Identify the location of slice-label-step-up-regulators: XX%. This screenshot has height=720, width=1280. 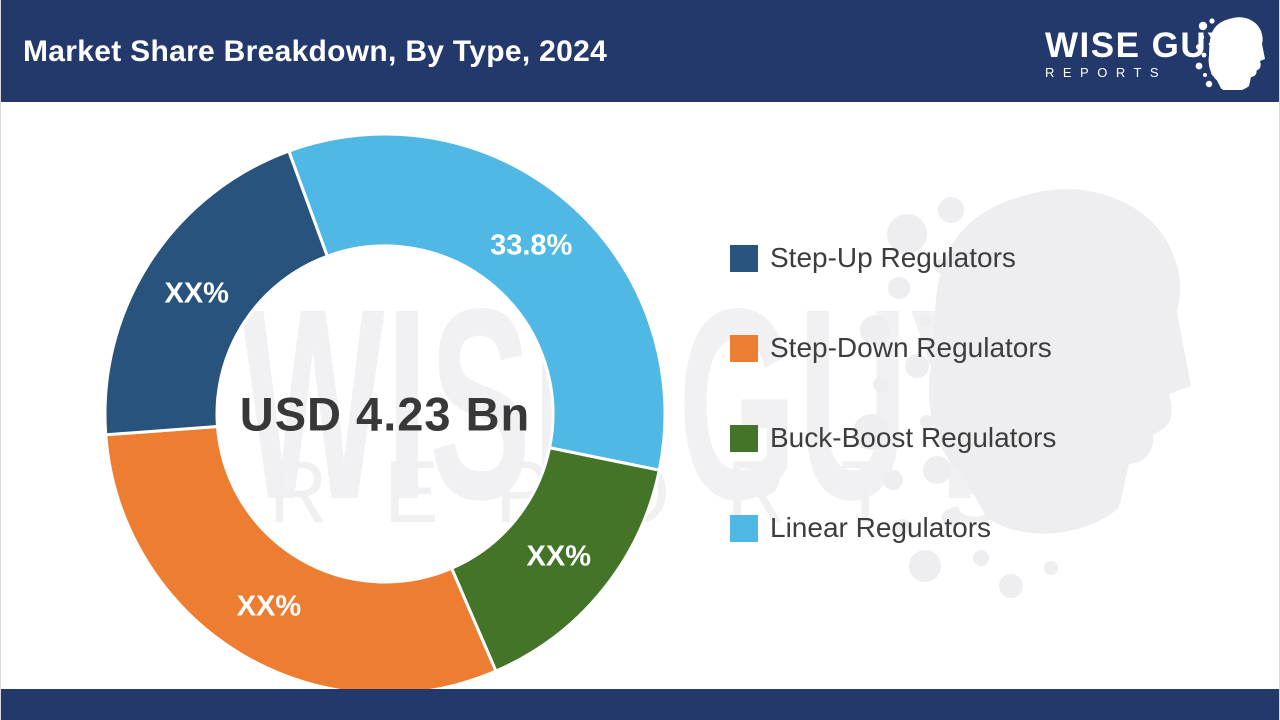
(197, 294).